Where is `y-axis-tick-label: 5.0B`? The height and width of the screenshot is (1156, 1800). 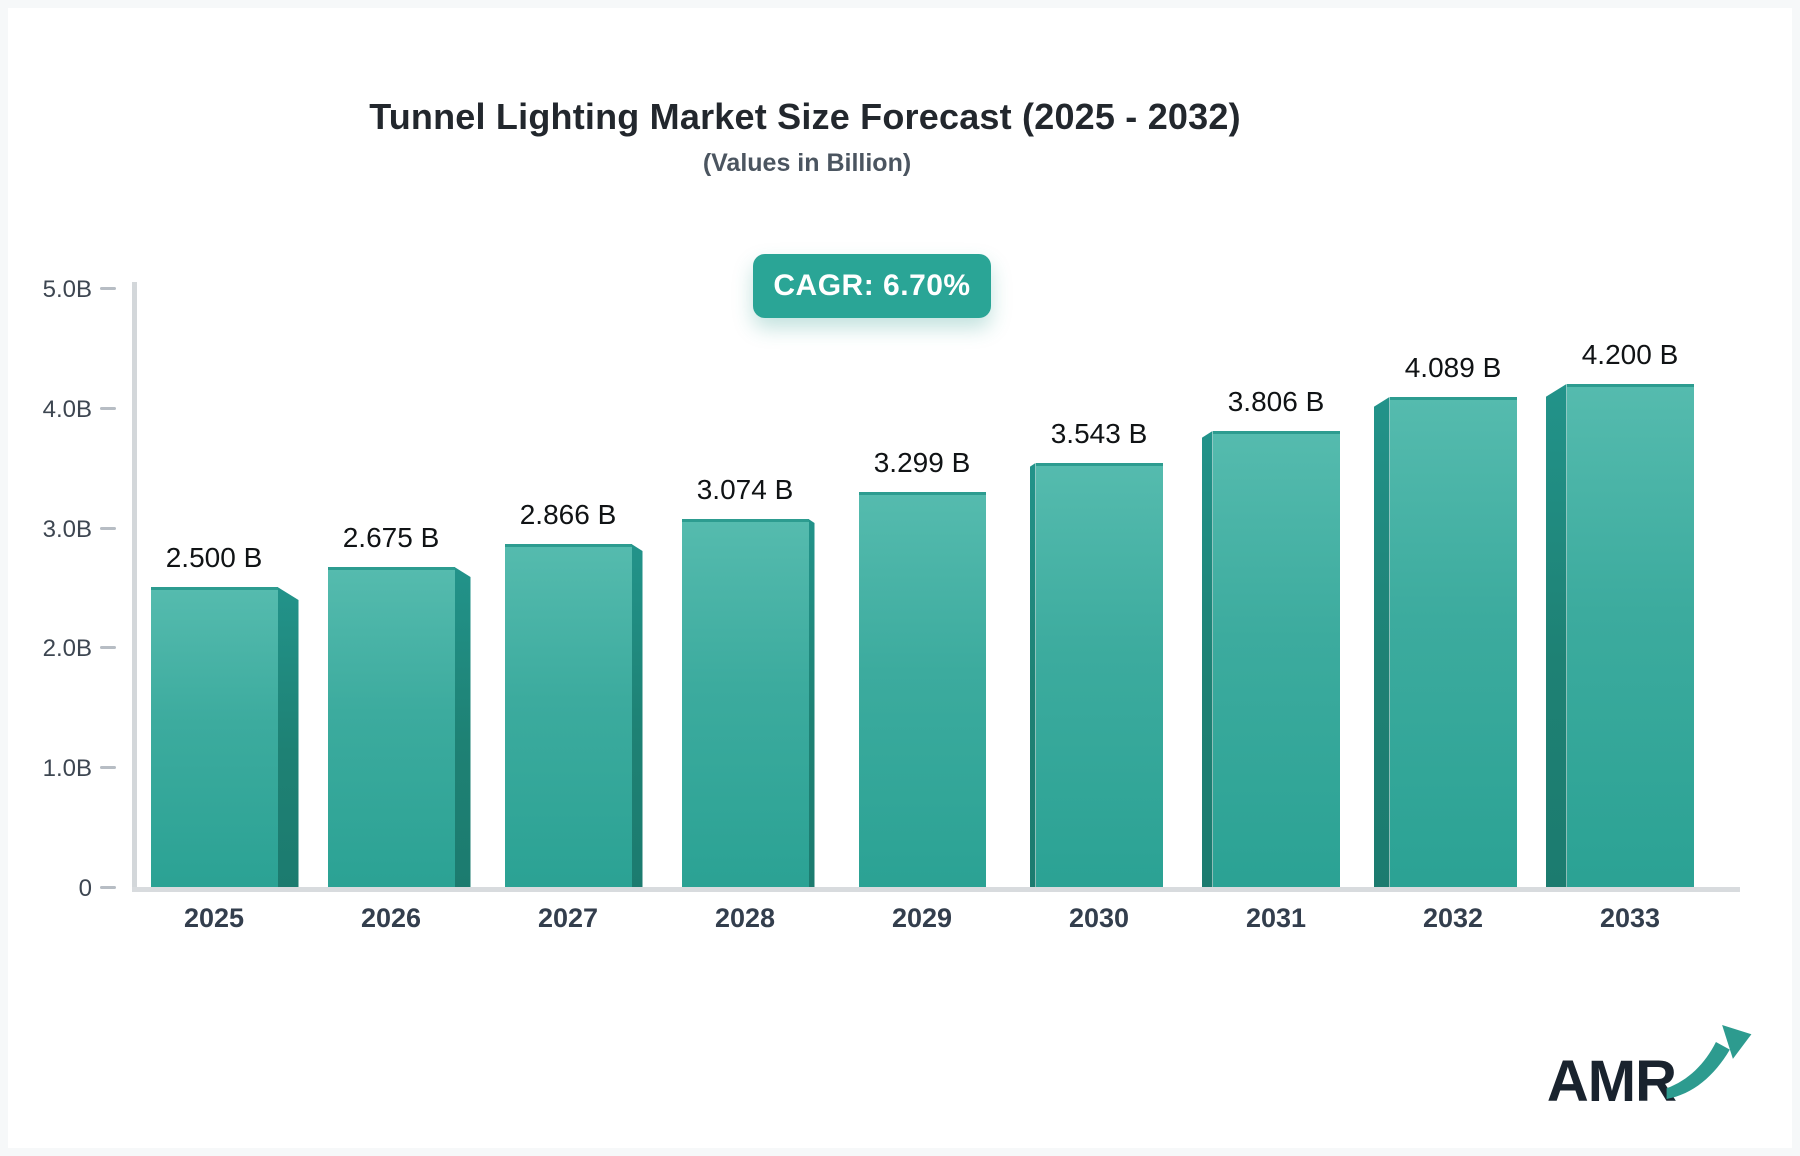
y-axis-tick-label: 5.0B is located at coordinates (67, 289).